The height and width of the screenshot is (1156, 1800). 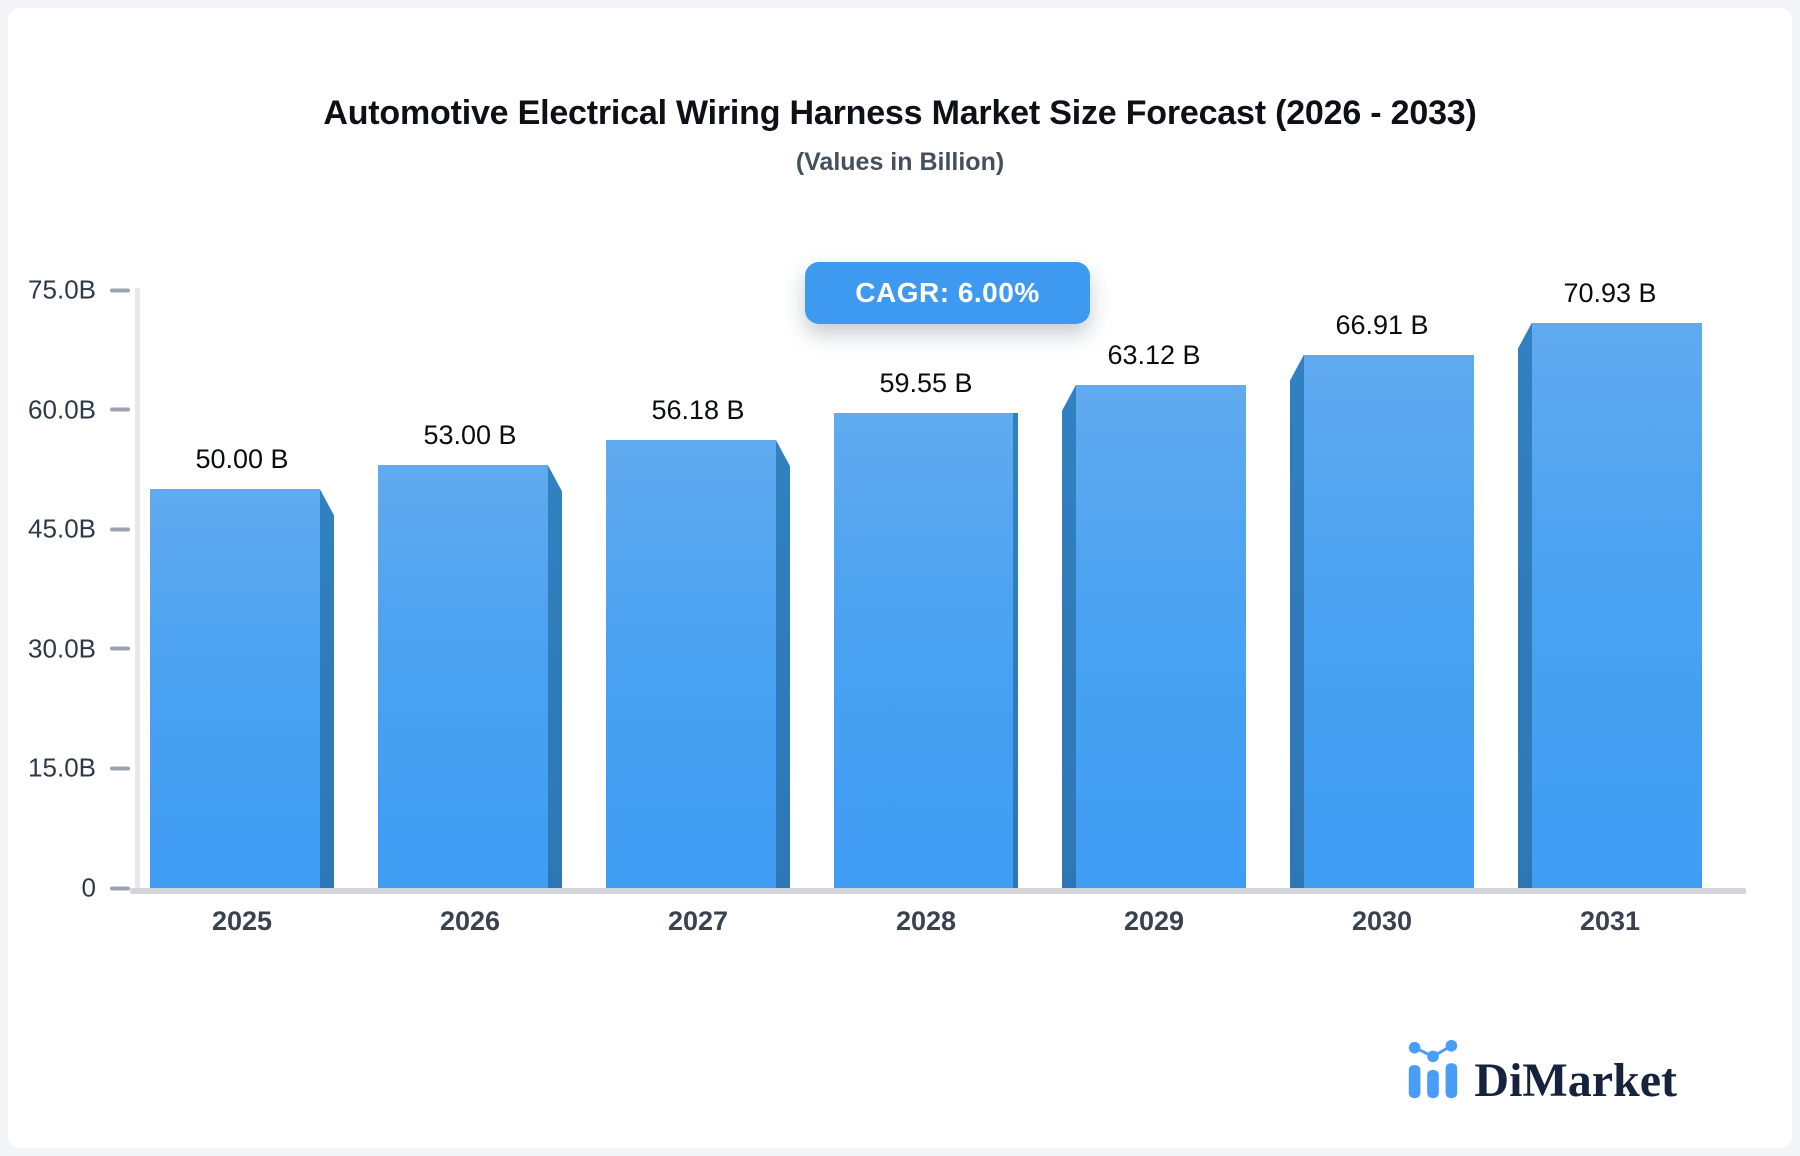 I want to click on cagr-badge: CAGR: 6.00%, so click(x=947, y=293).